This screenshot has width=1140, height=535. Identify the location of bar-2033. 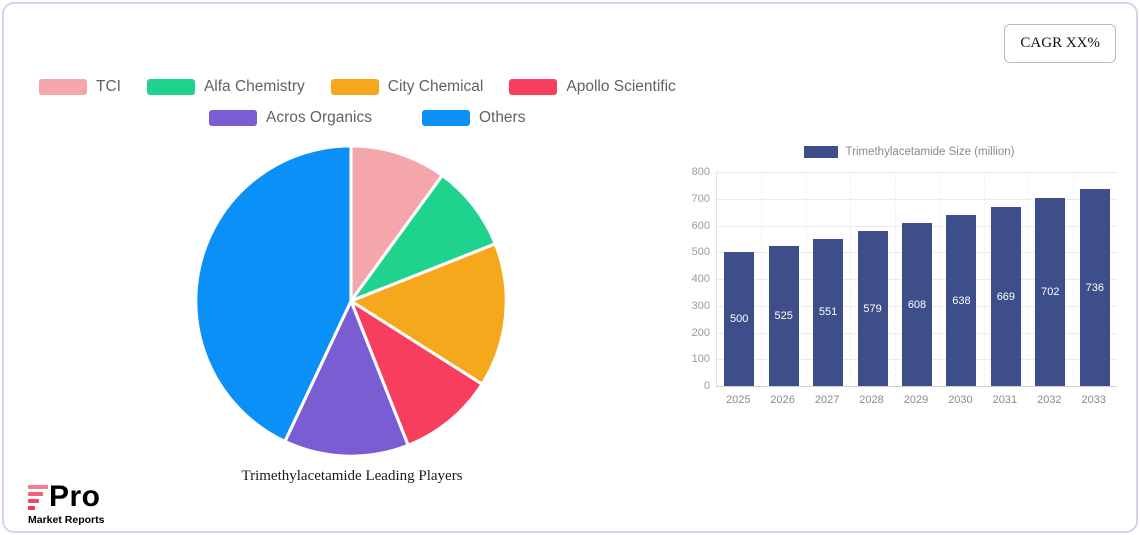
(1094, 287).